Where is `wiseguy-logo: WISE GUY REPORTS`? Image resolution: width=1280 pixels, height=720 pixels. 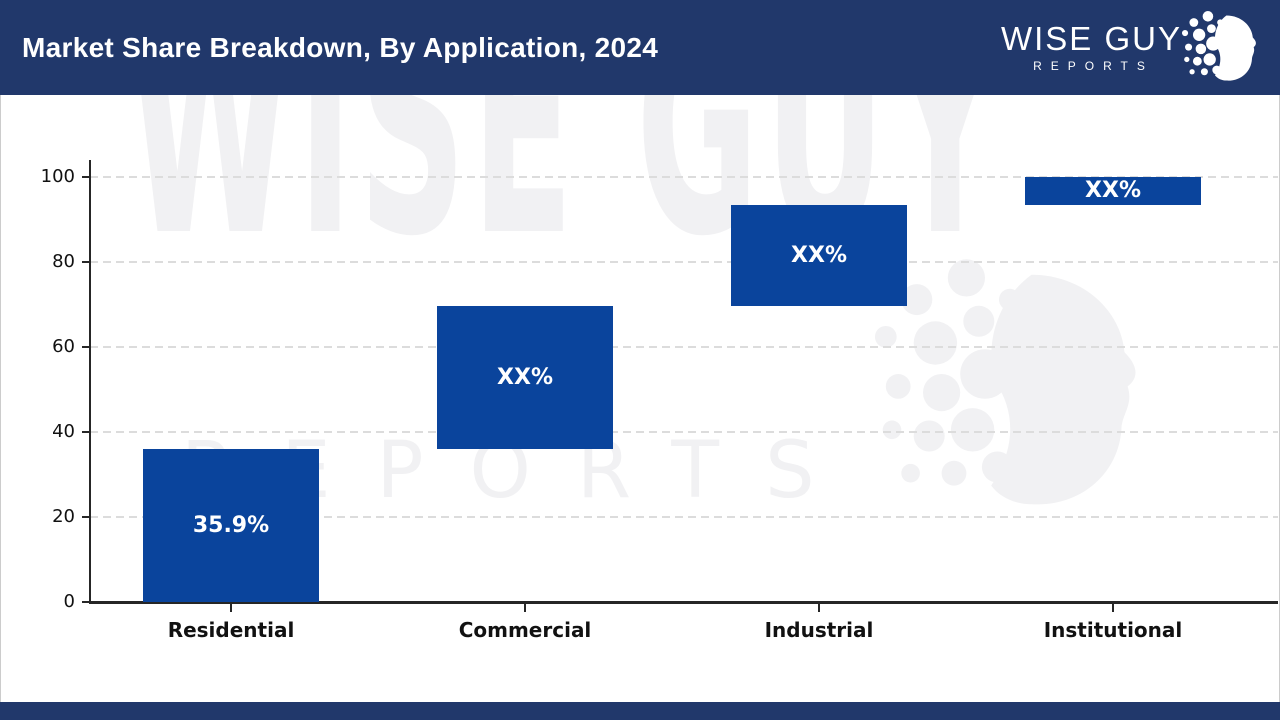 wiseguy-logo: WISE GUY REPORTS is located at coordinates (1133, 48).